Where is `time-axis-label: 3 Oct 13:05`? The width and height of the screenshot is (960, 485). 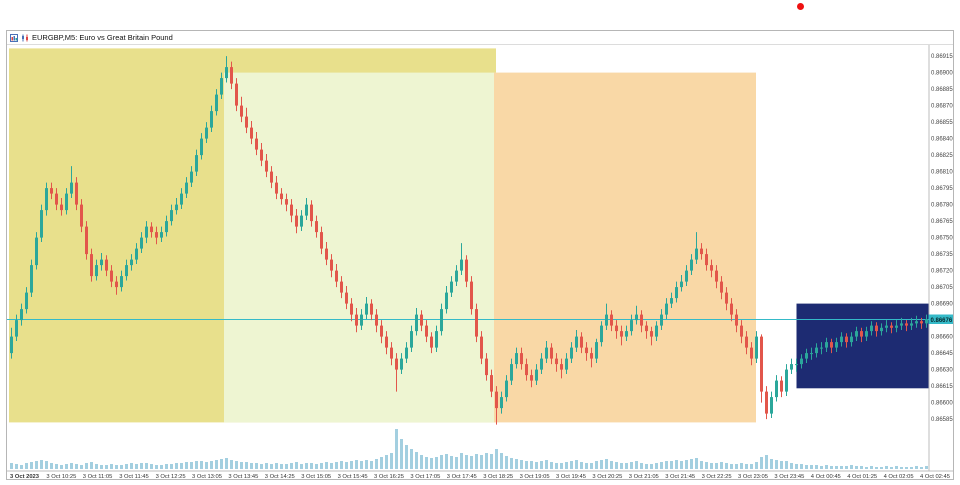
time-axis-label: 3 Oct 13:05 is located at coordinates (207, 477).